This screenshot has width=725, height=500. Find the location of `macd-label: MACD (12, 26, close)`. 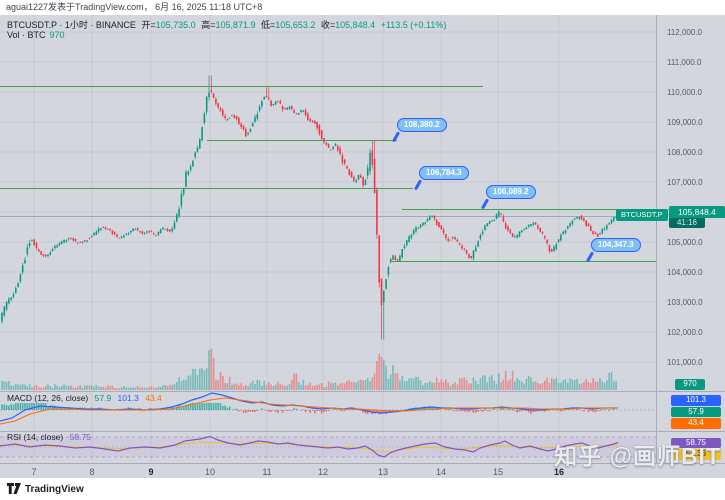

macd-label: MACD (12, 26, close) is located at coordinates (48, 398).